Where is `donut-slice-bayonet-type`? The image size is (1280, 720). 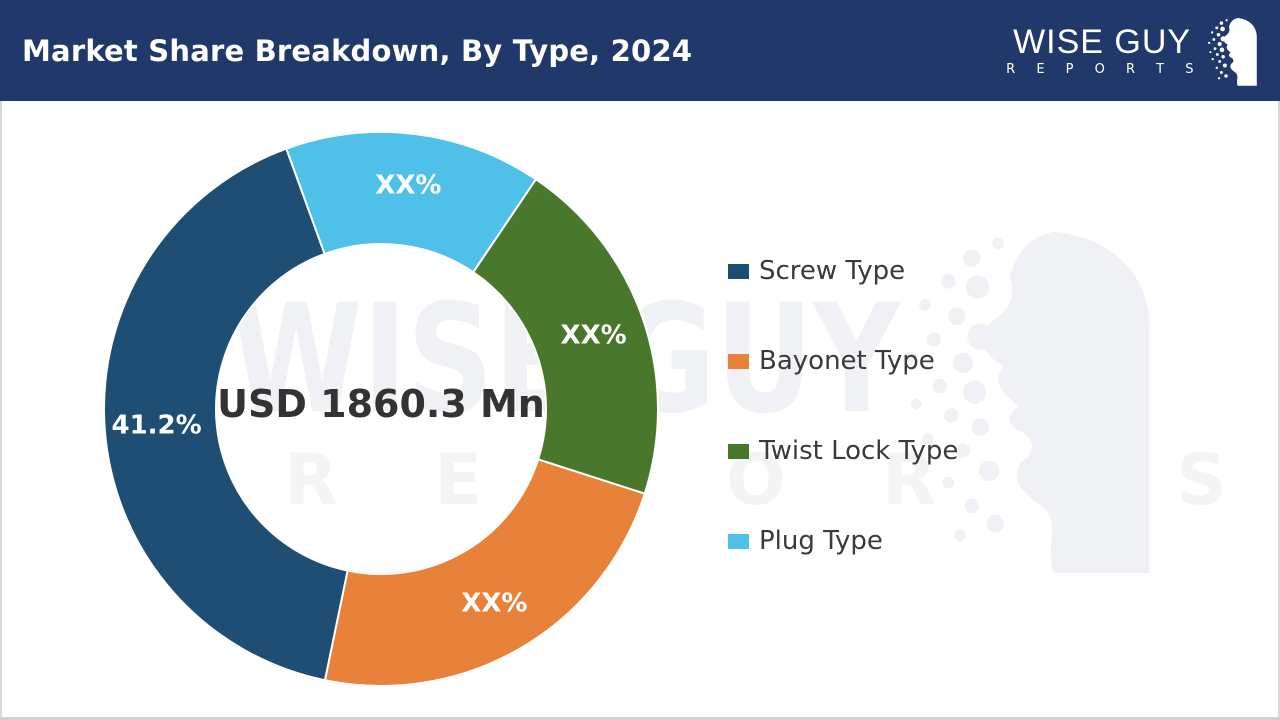 donut-slice-bayonet-type is located at coordinates (484, 572).